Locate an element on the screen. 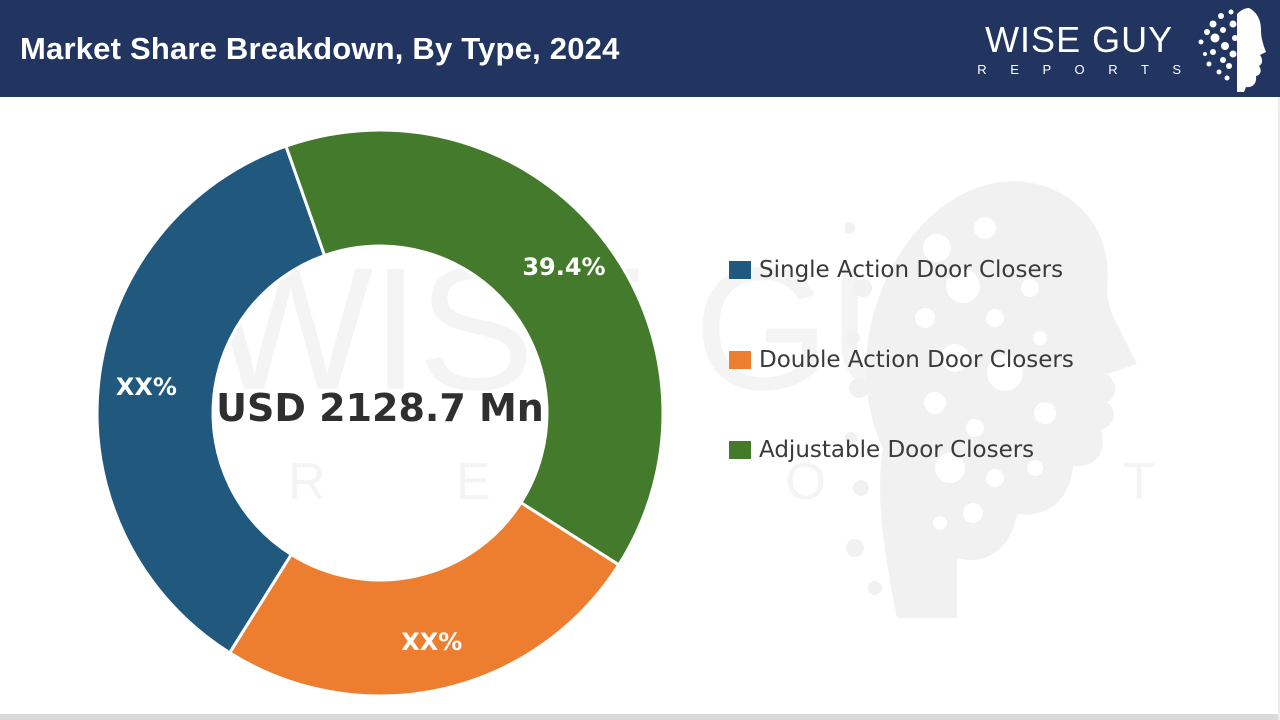 The width and height of the screenshot is (1280, 720). brand-name: WISE GUY is located at coordinates (1079, 39).